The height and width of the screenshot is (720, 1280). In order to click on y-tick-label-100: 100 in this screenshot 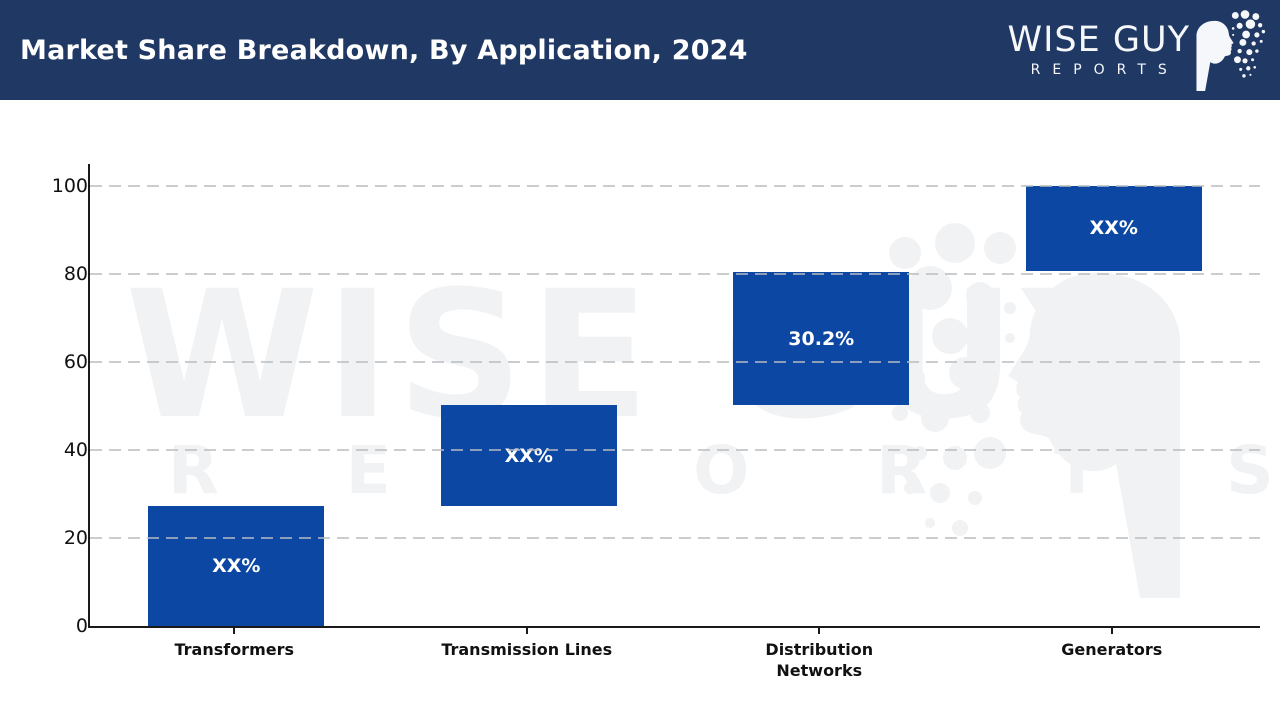, I will do `click(69, 186)`.